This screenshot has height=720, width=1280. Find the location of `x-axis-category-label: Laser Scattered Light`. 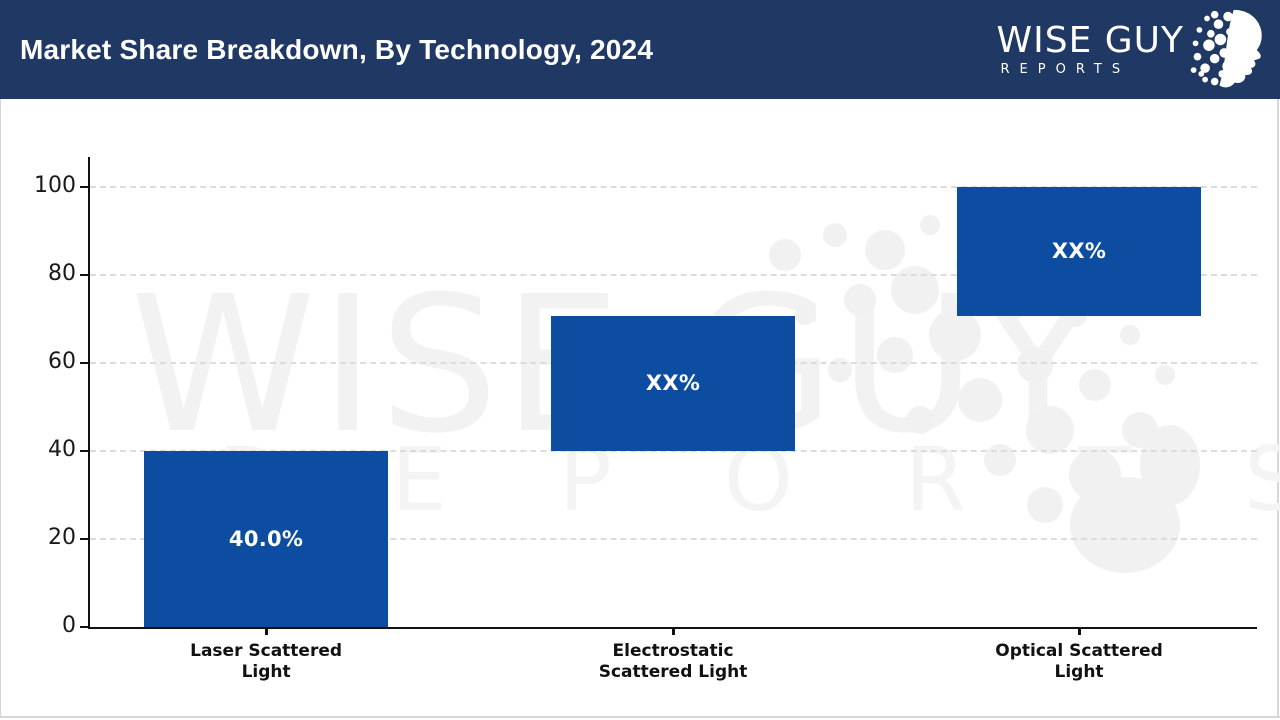

x-axis-category-label: Laser Scattered Light is located at coordinates (266, 662).